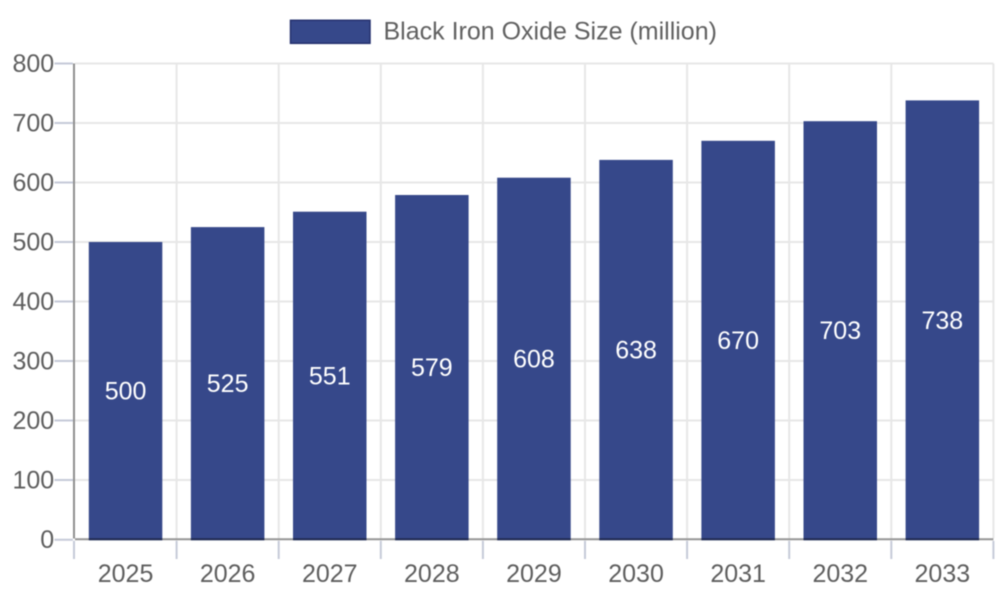  What do you see at coordinates (228, 384) in the screenshot?
I see `svg-text: 525` at bounding box center [228, 384].